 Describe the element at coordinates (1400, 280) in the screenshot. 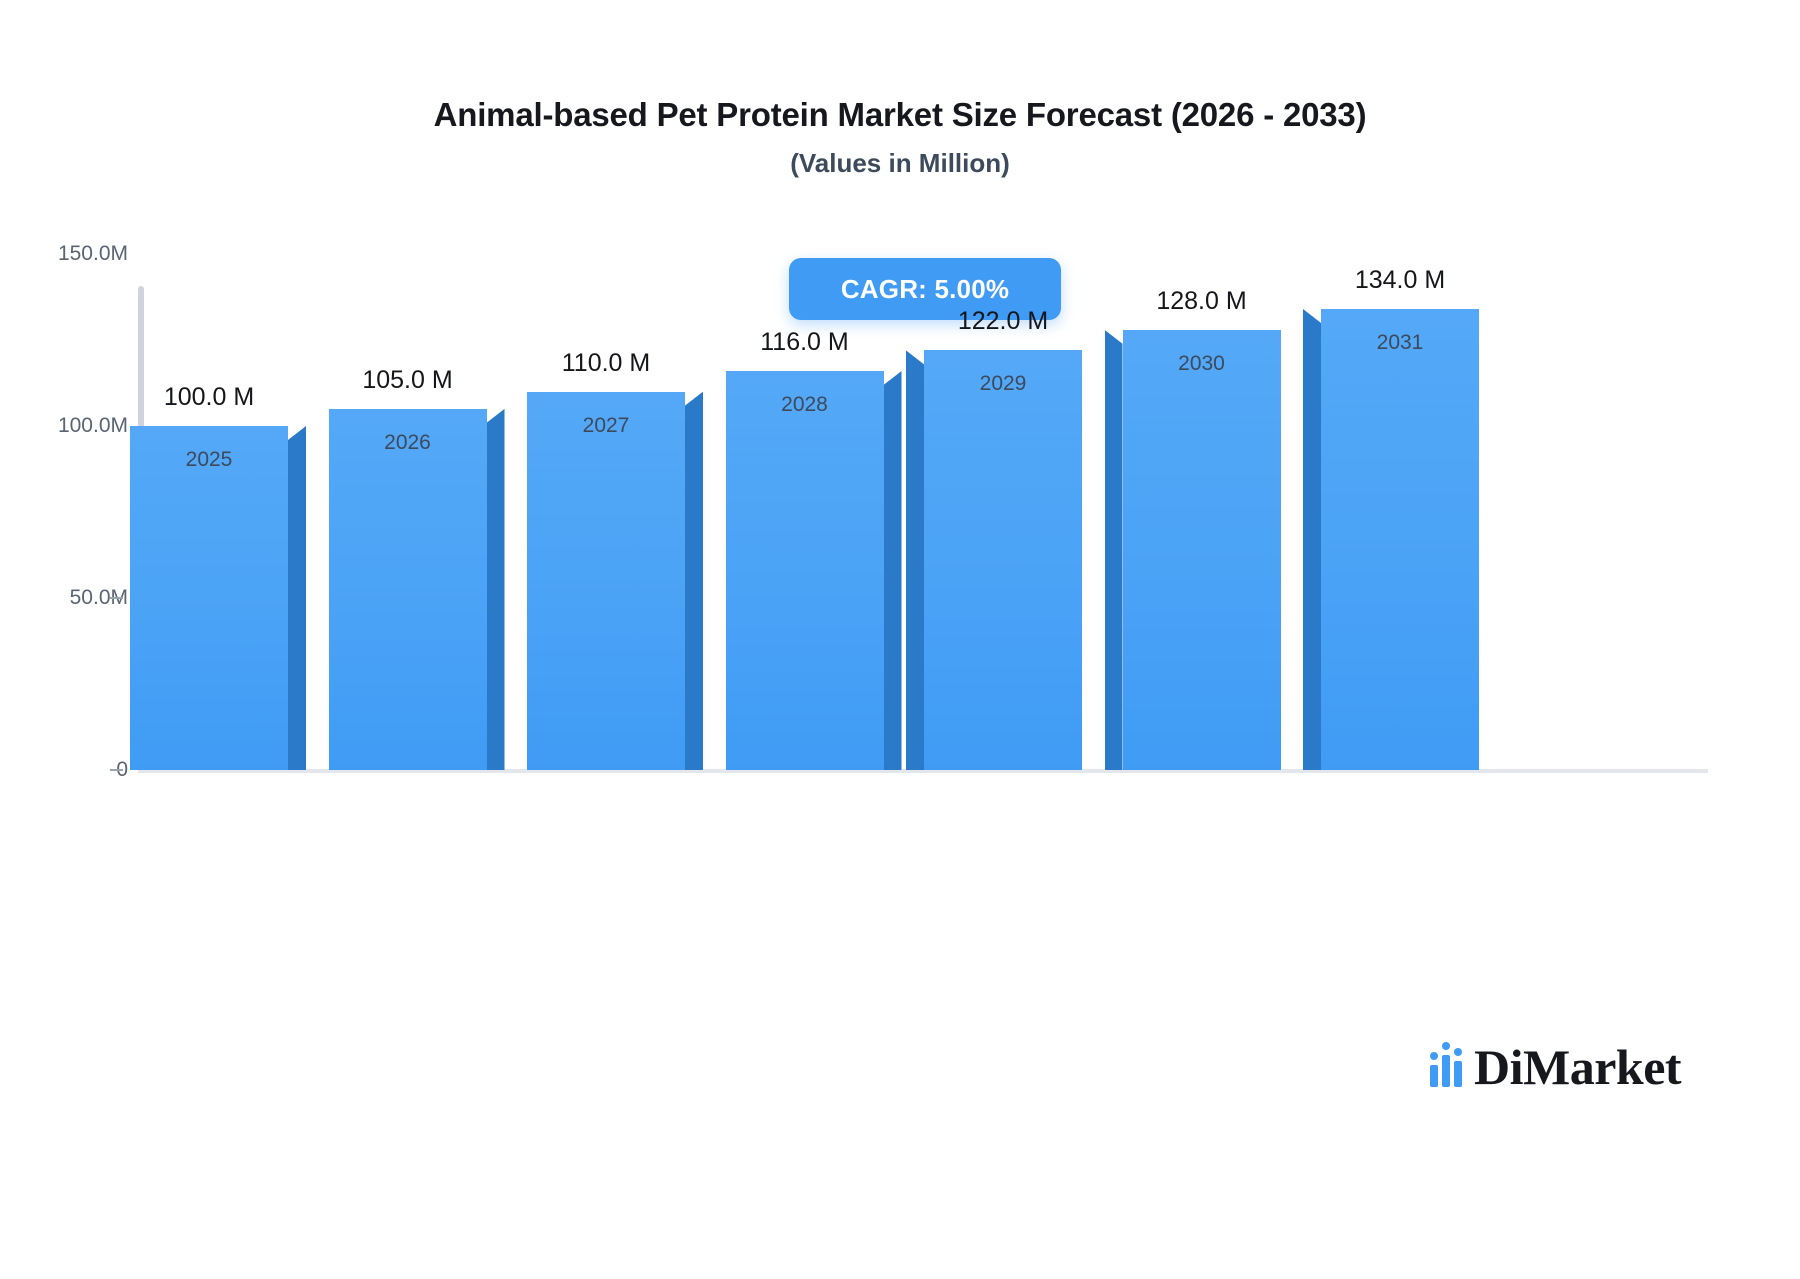

I see `bar-value-label: 134.0 M` at that location.